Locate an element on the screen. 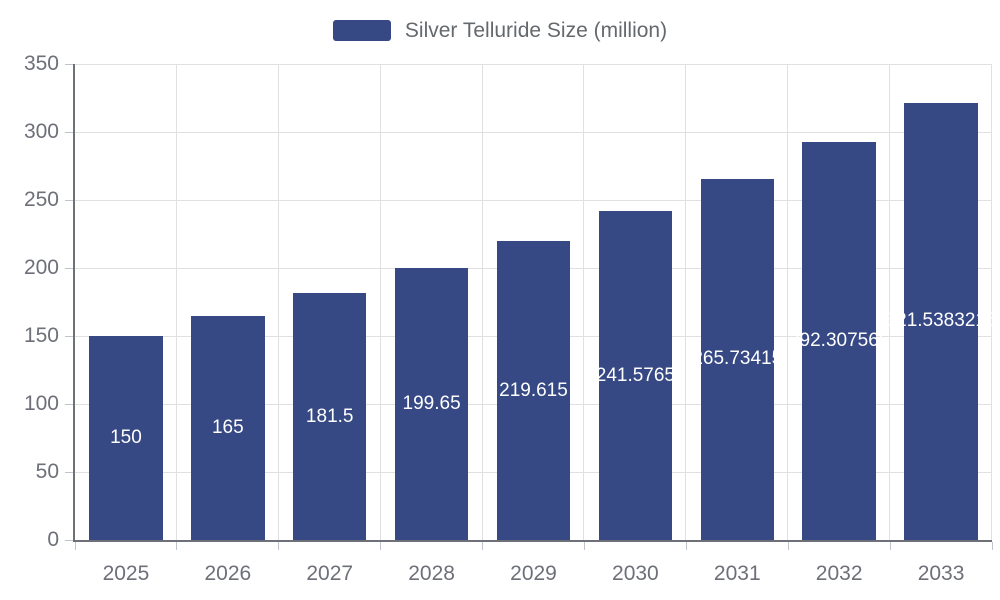  bar-value-label: 265.73415 is located at coordinates (737, 359).